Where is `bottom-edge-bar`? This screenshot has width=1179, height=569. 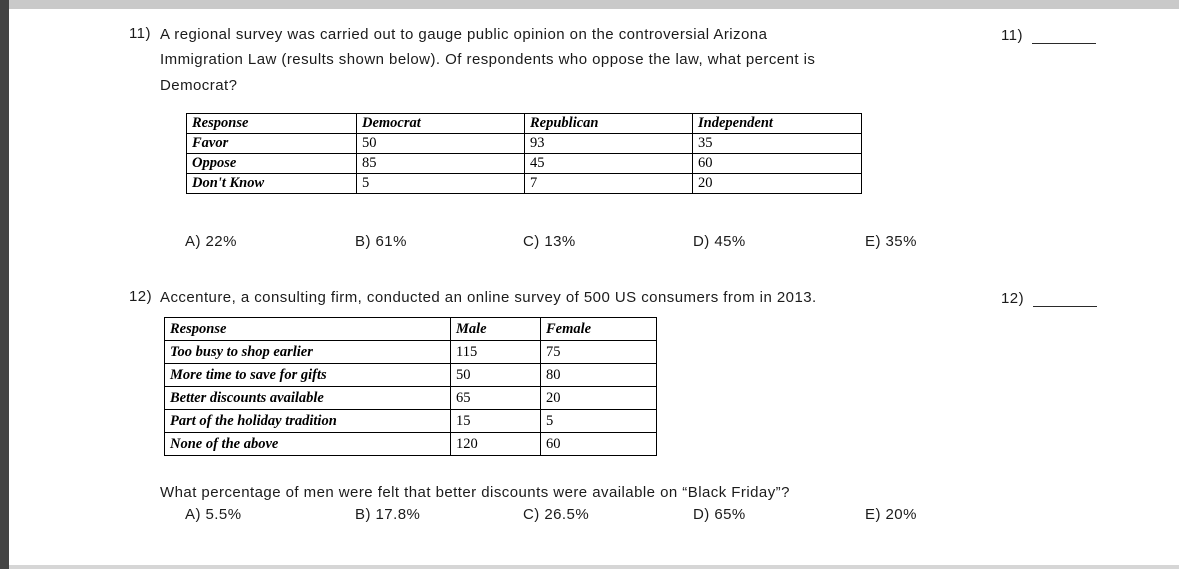
bottom-edge-bar is located at coordinates (589, 567).